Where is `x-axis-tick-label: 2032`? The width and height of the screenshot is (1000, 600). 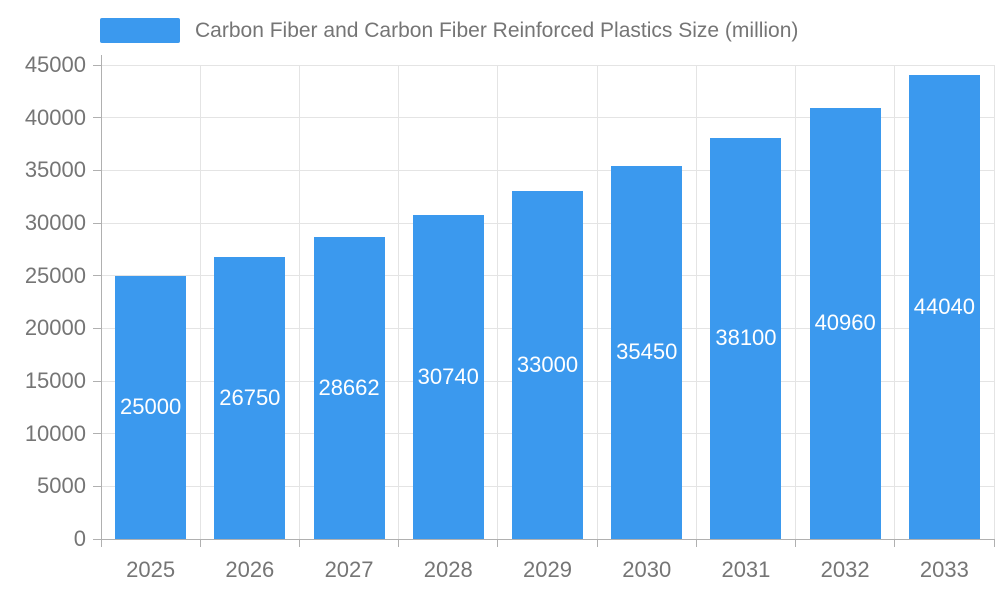
x-axis-tick-label: 2032 is located at coordinates (845, 569).